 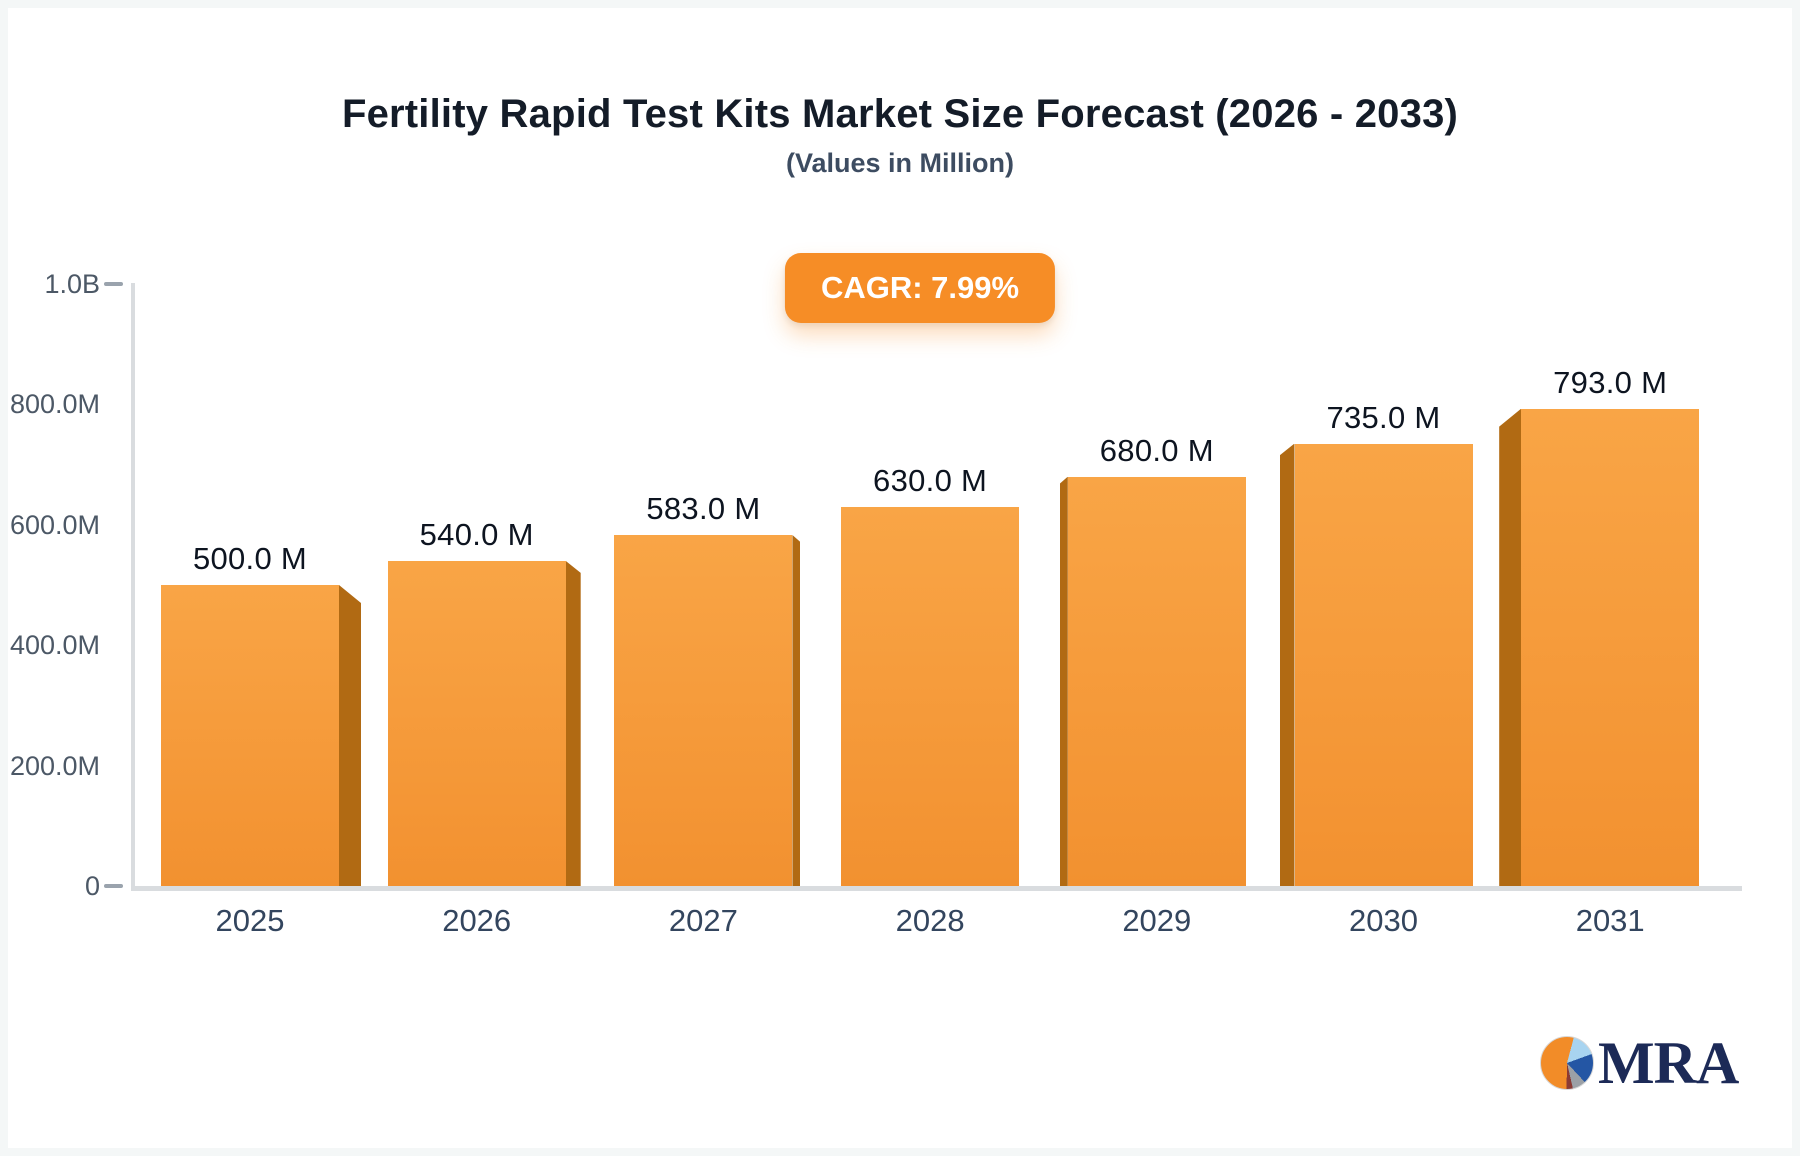 I want to click on bar-2026, so click(x=484, y=723).